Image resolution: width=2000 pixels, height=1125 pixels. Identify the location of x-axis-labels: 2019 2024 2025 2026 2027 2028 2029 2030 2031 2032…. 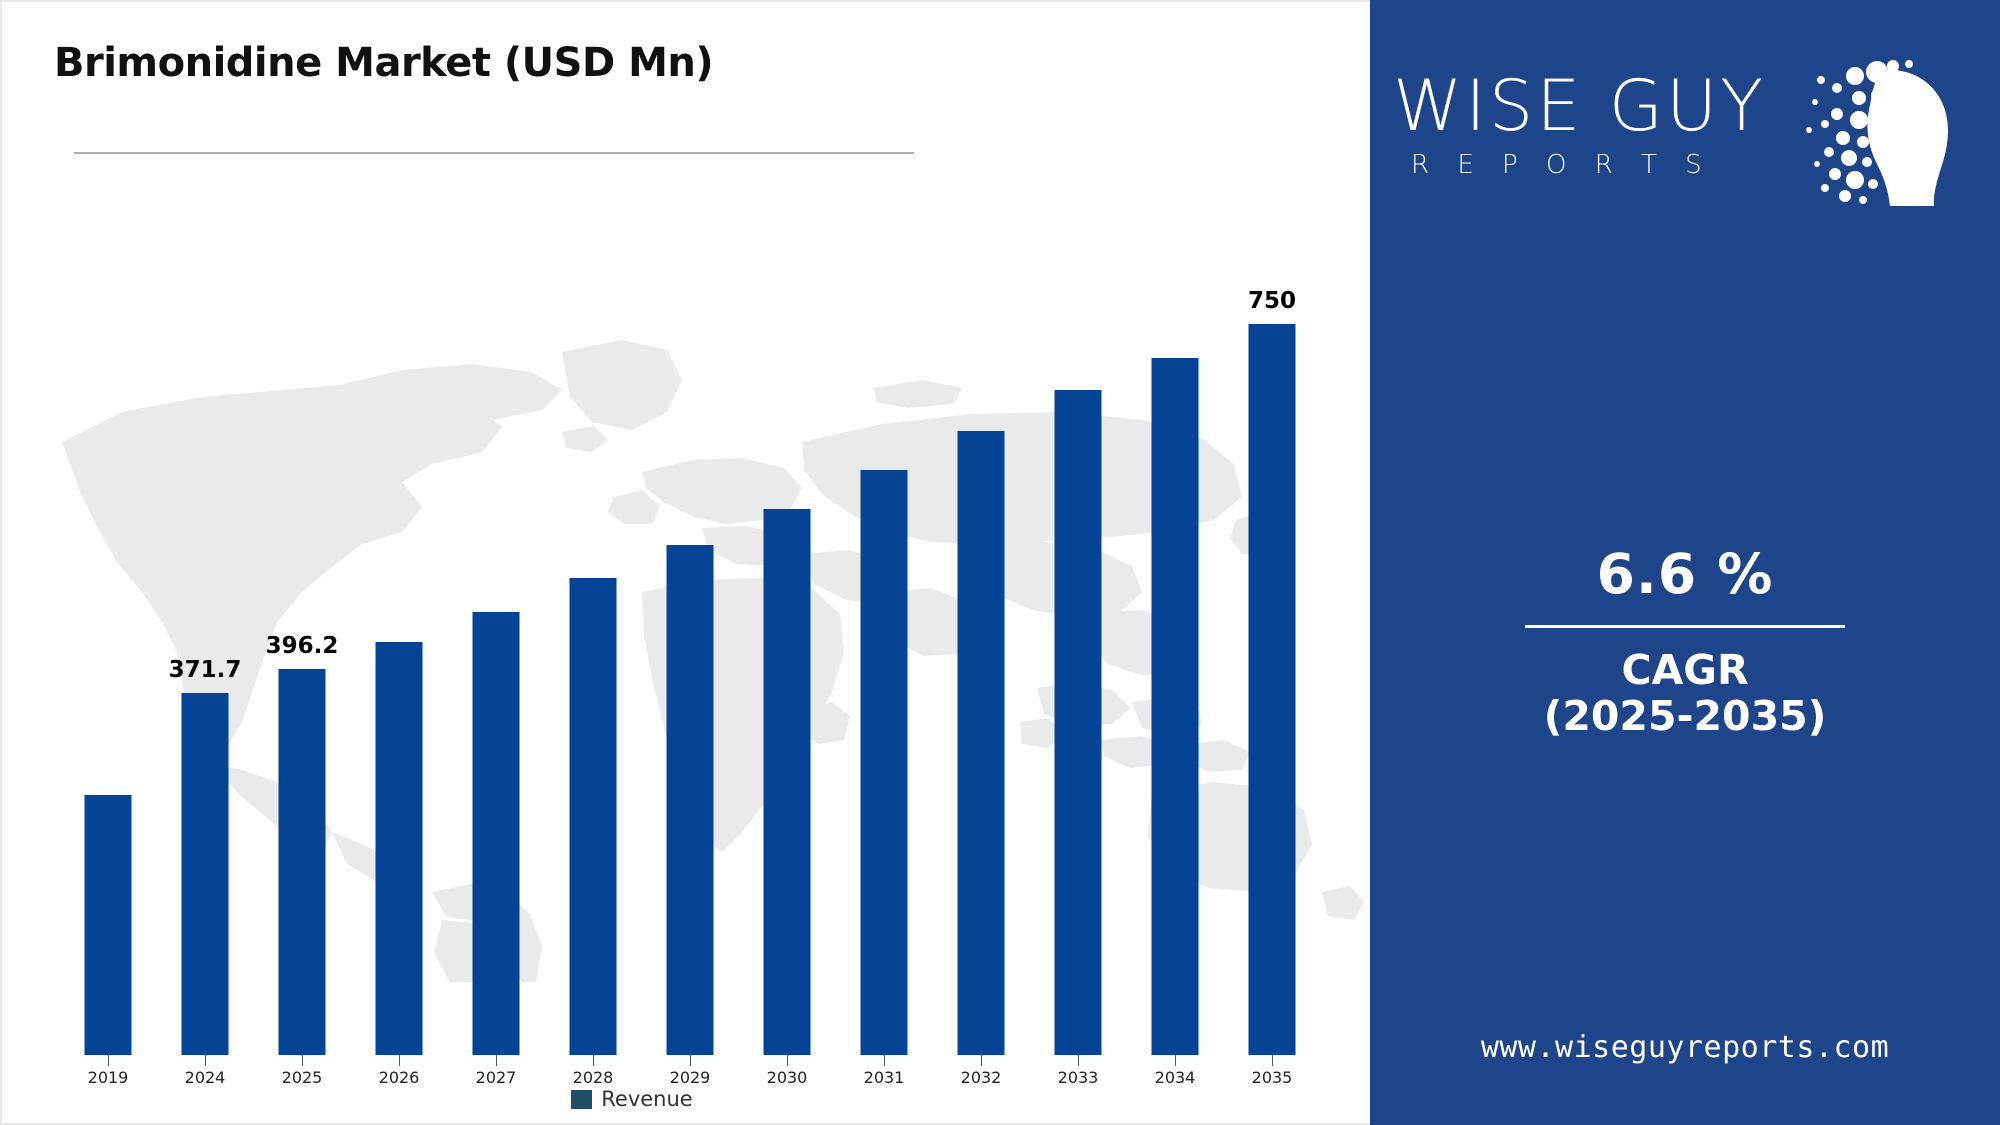
(692, 1083).